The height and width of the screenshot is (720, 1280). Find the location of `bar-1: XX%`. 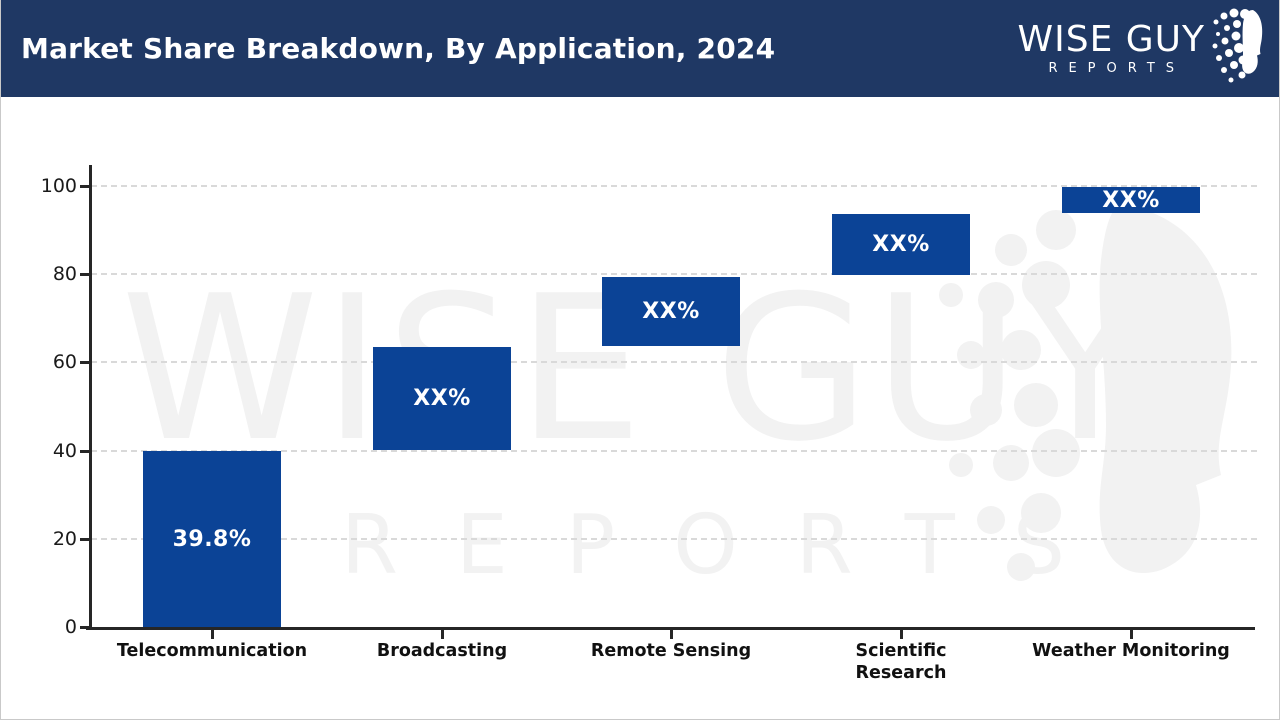

bar-1: XX% is located at coordinates (442, 398).